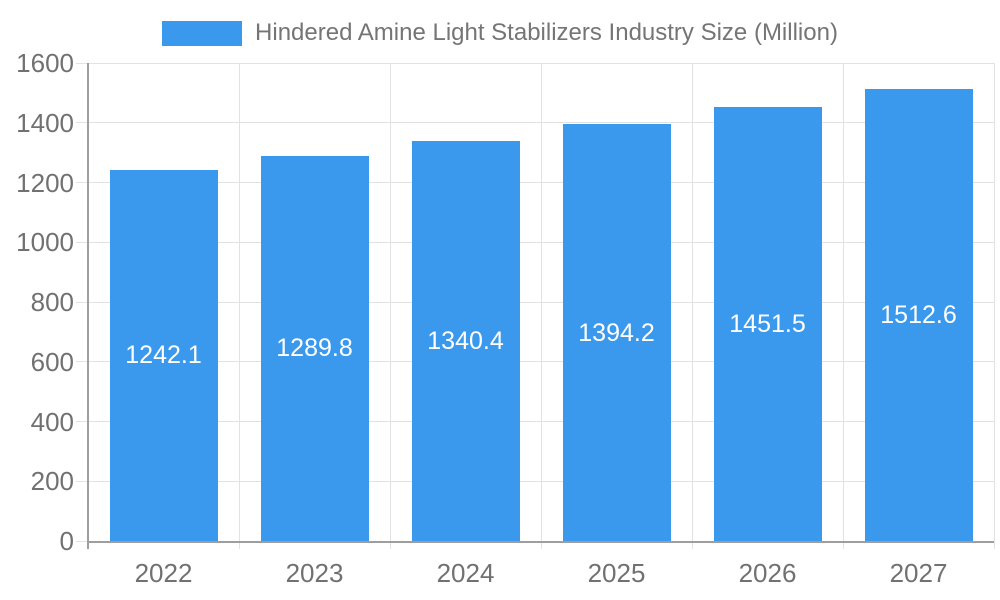  Describe the element at coordinates (66, 541) in the screenshot. I see `y-axis-label: 0` at that location.